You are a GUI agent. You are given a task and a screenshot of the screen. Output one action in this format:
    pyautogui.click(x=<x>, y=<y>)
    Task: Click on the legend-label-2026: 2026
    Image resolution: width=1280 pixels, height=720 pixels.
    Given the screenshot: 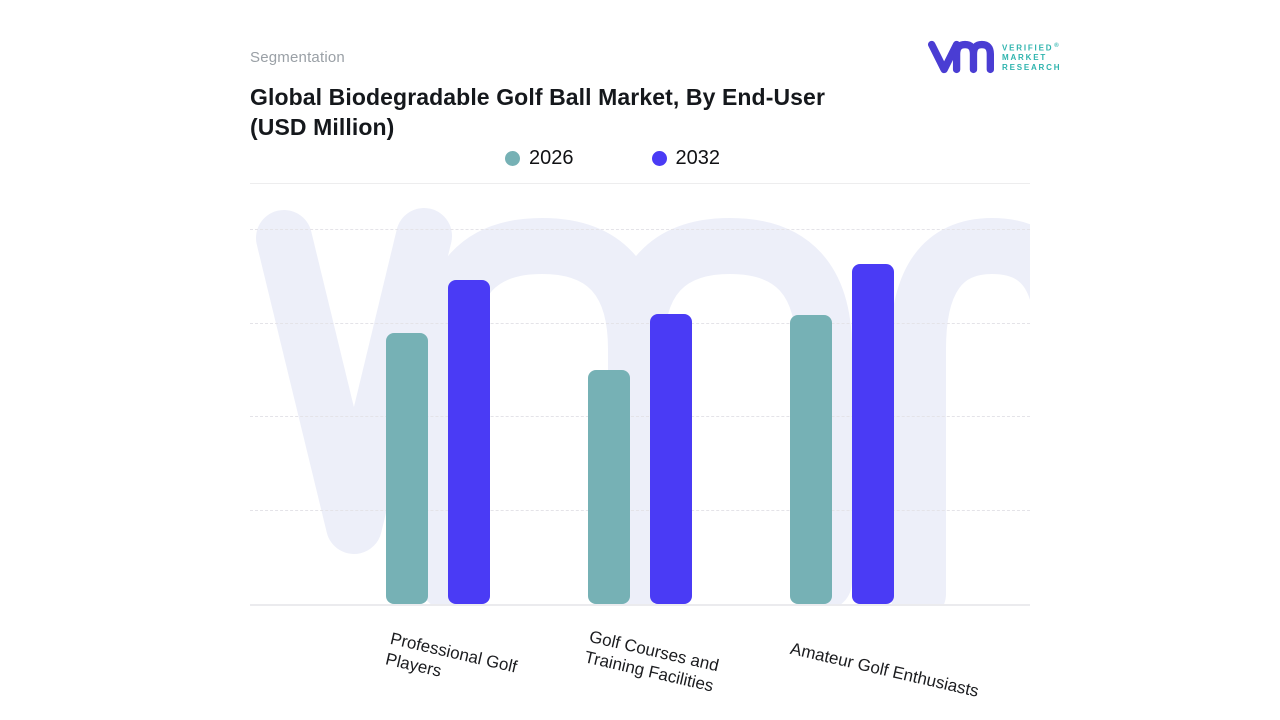 What is the action you would take?
    pyautogui.click(x=551, y=158)
    